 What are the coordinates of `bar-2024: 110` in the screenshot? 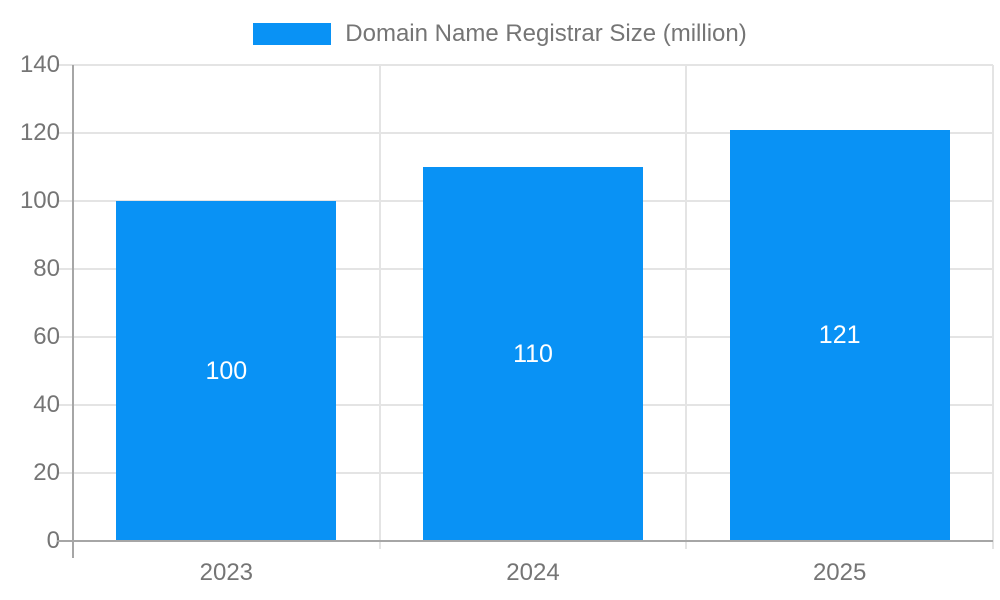 It's located at (533, 354).